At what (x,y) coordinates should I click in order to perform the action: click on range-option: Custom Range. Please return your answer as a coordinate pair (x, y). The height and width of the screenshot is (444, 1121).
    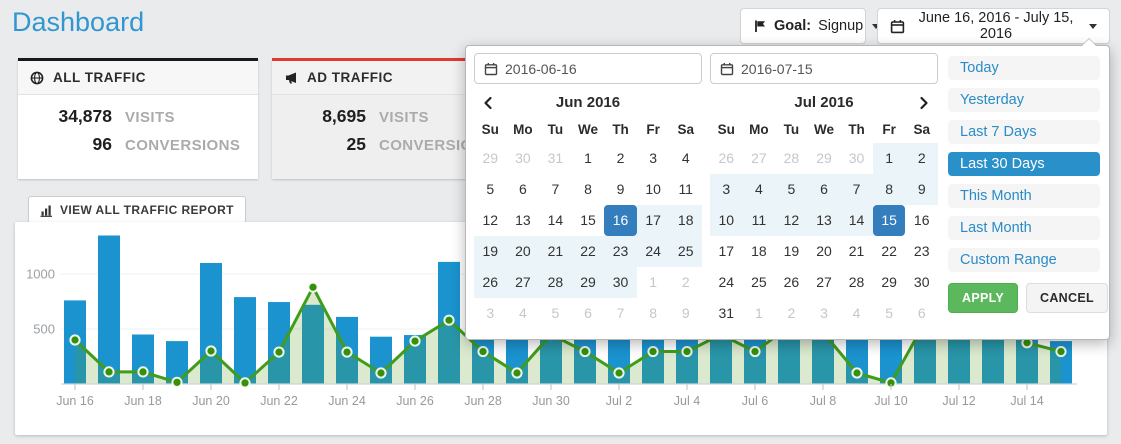
    Looking at the image, I should click on (1024, 260).